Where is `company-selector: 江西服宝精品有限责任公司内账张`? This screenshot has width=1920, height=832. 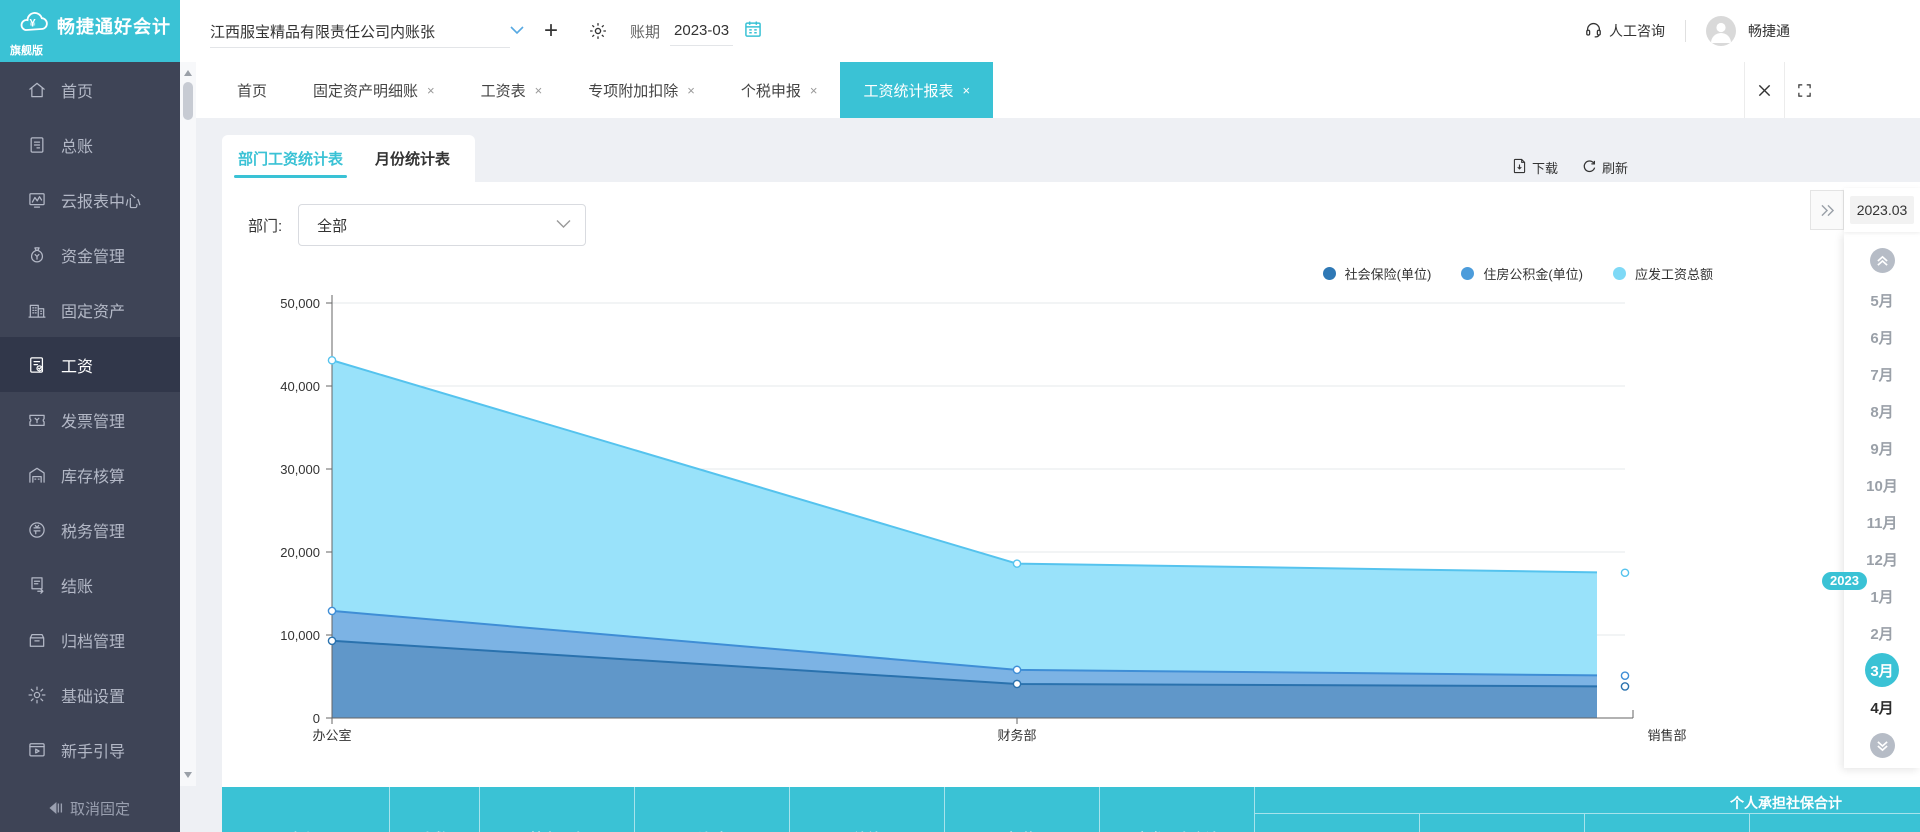
company-selector: 江西服宝精品有限责任公司内账张 is located at coordinates (367, 31).